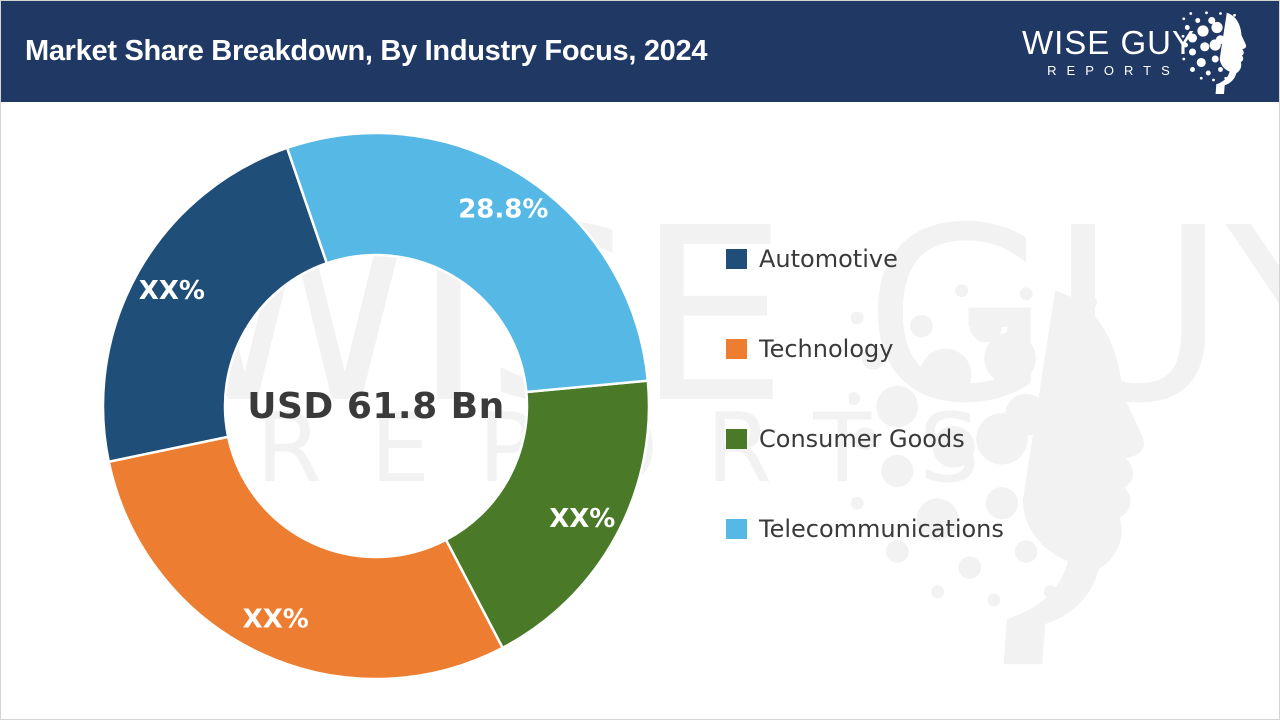 This screenshot has width=1280, height=720. I want to click on logo-text: WISE GUY REPORTS, so click(1108, 51).